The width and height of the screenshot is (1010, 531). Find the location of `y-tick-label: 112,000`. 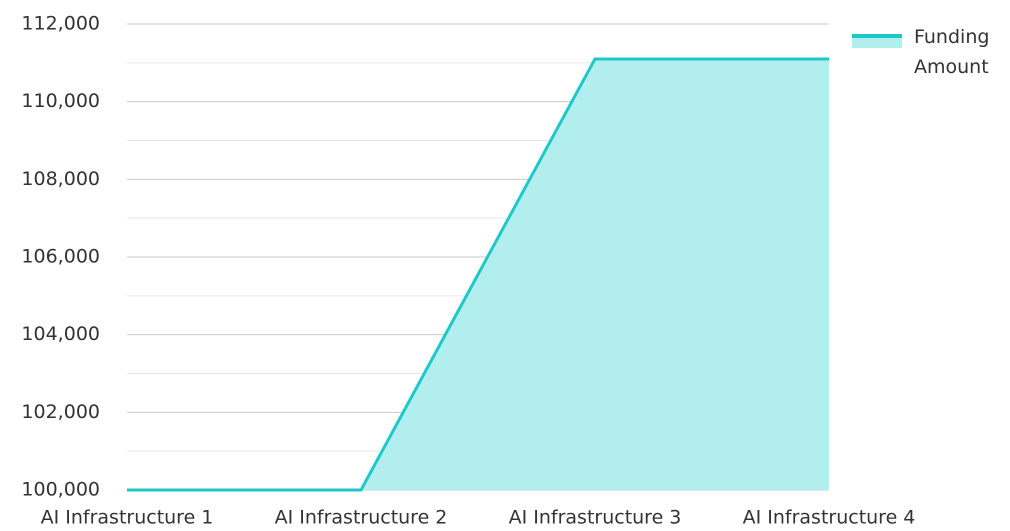

y-tick-label: 112,000 is located at coordinates (60, 24).